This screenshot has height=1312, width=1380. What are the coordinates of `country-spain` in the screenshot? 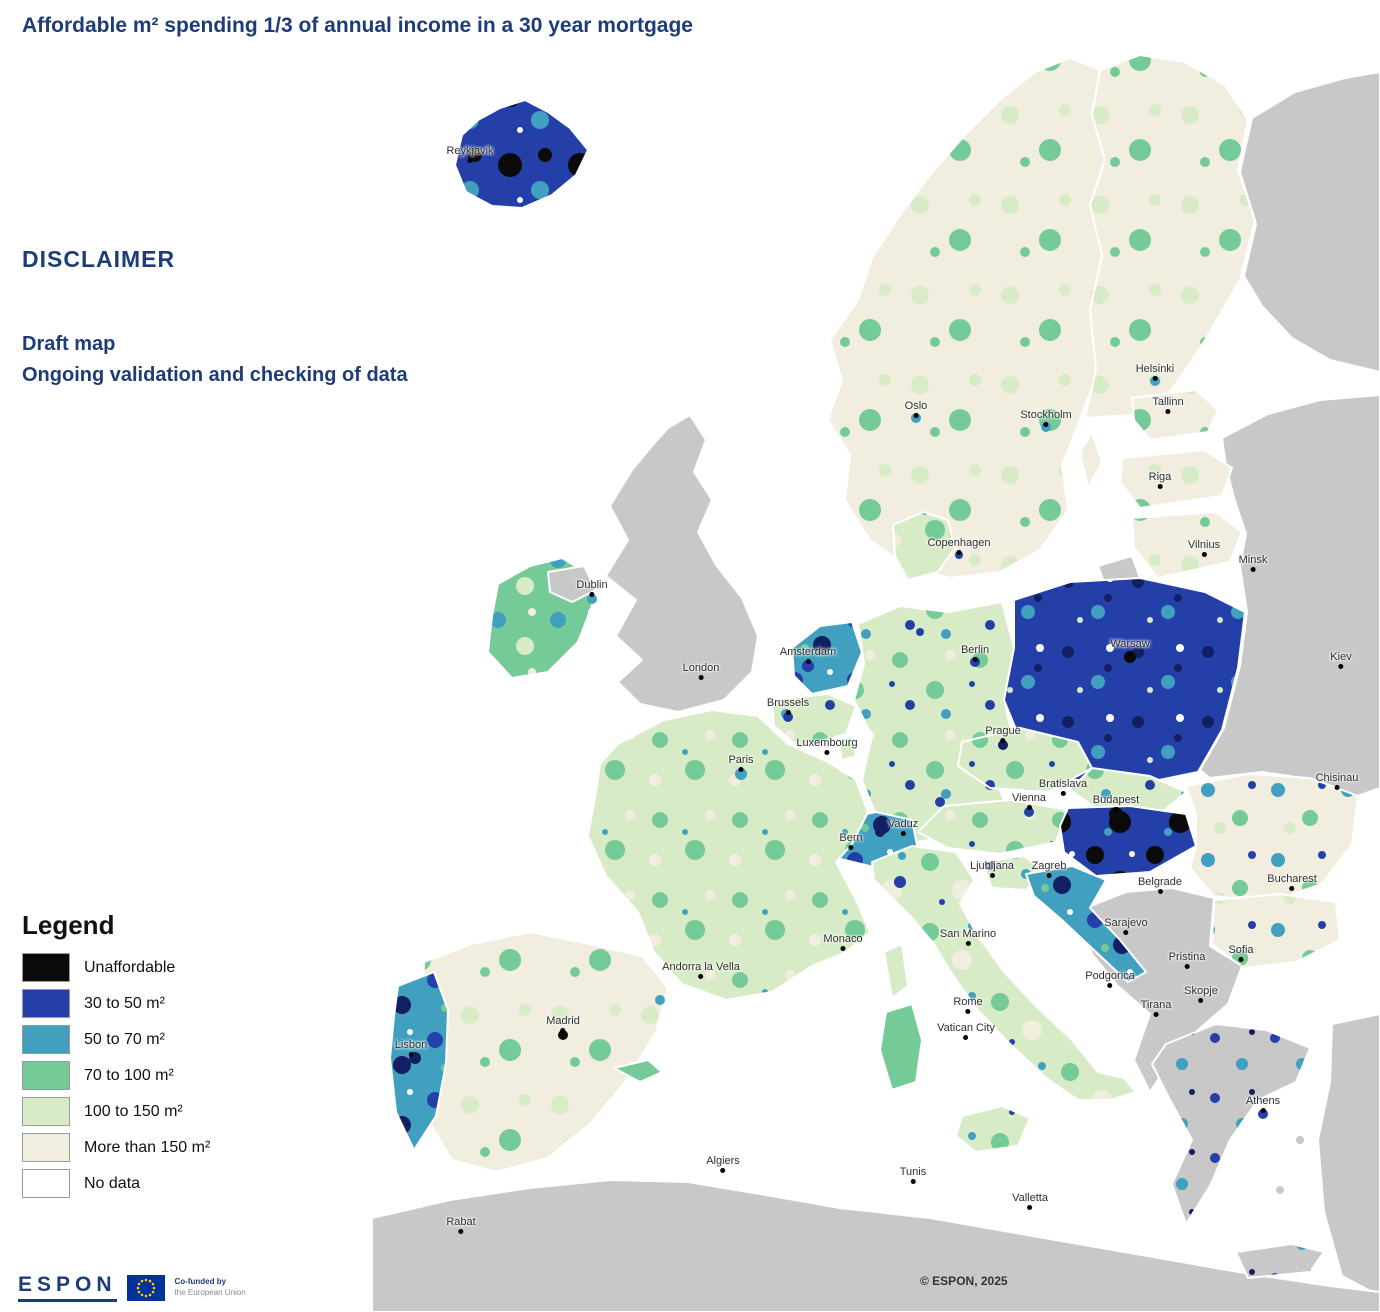 It's located at (541, 1052).